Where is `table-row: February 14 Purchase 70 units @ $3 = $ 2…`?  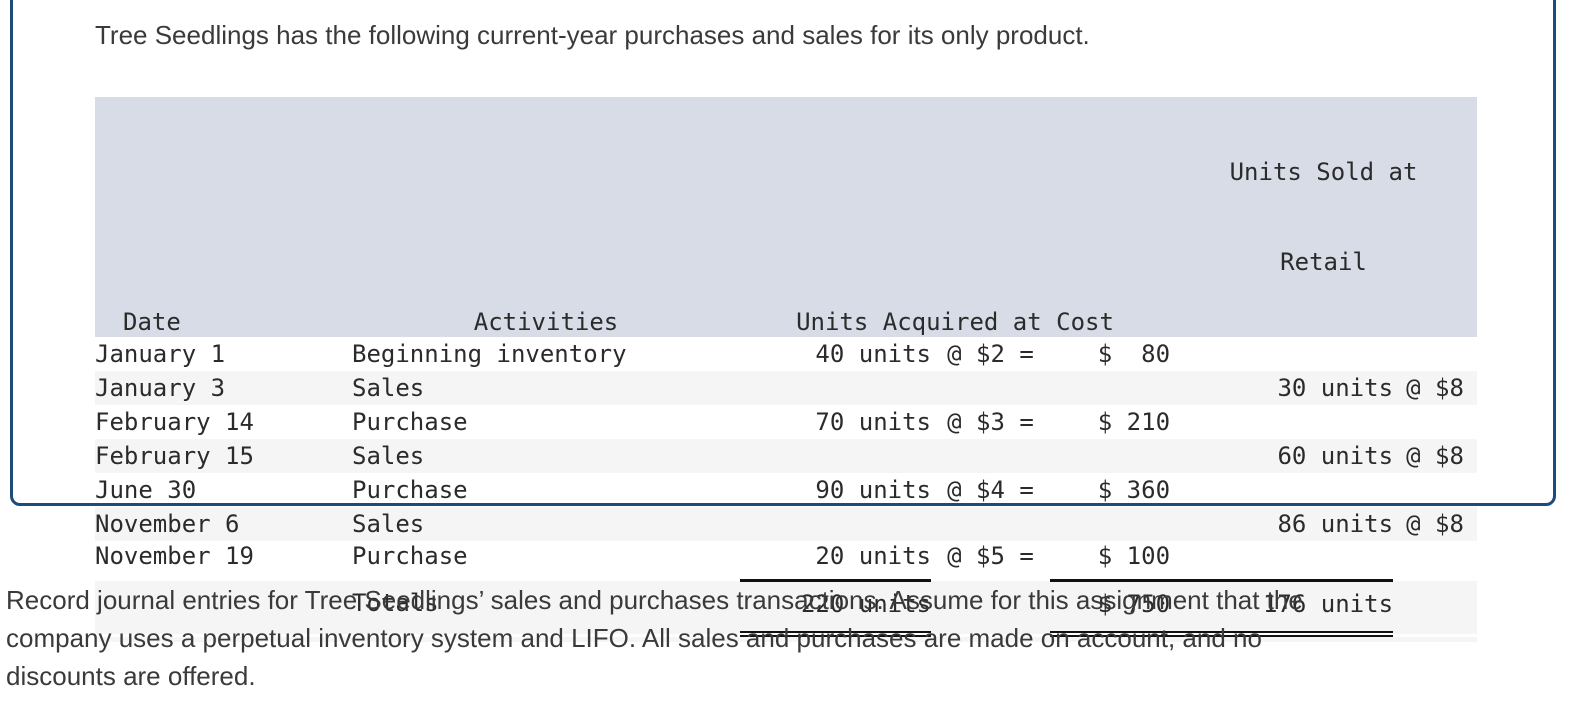 table-row: February 14 Purchase 70 units @ $3 = $ 2… is located at coordinates (786, 422).